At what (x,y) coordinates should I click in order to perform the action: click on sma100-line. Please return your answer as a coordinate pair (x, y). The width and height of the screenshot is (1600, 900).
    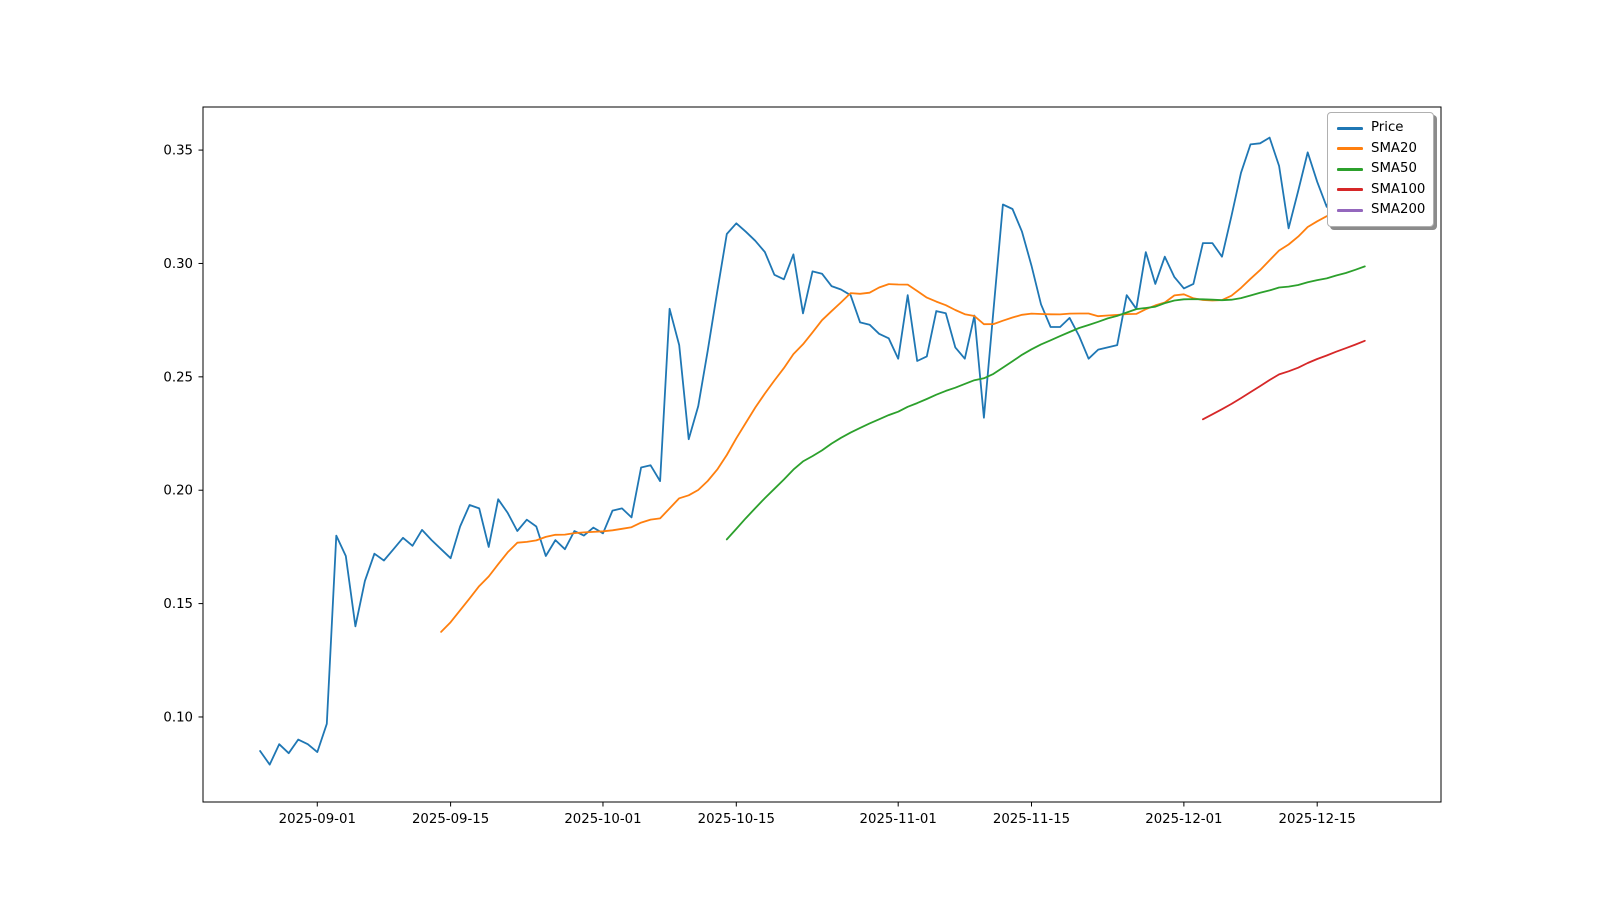
    Looking at the image, I should click on (1284, 380).